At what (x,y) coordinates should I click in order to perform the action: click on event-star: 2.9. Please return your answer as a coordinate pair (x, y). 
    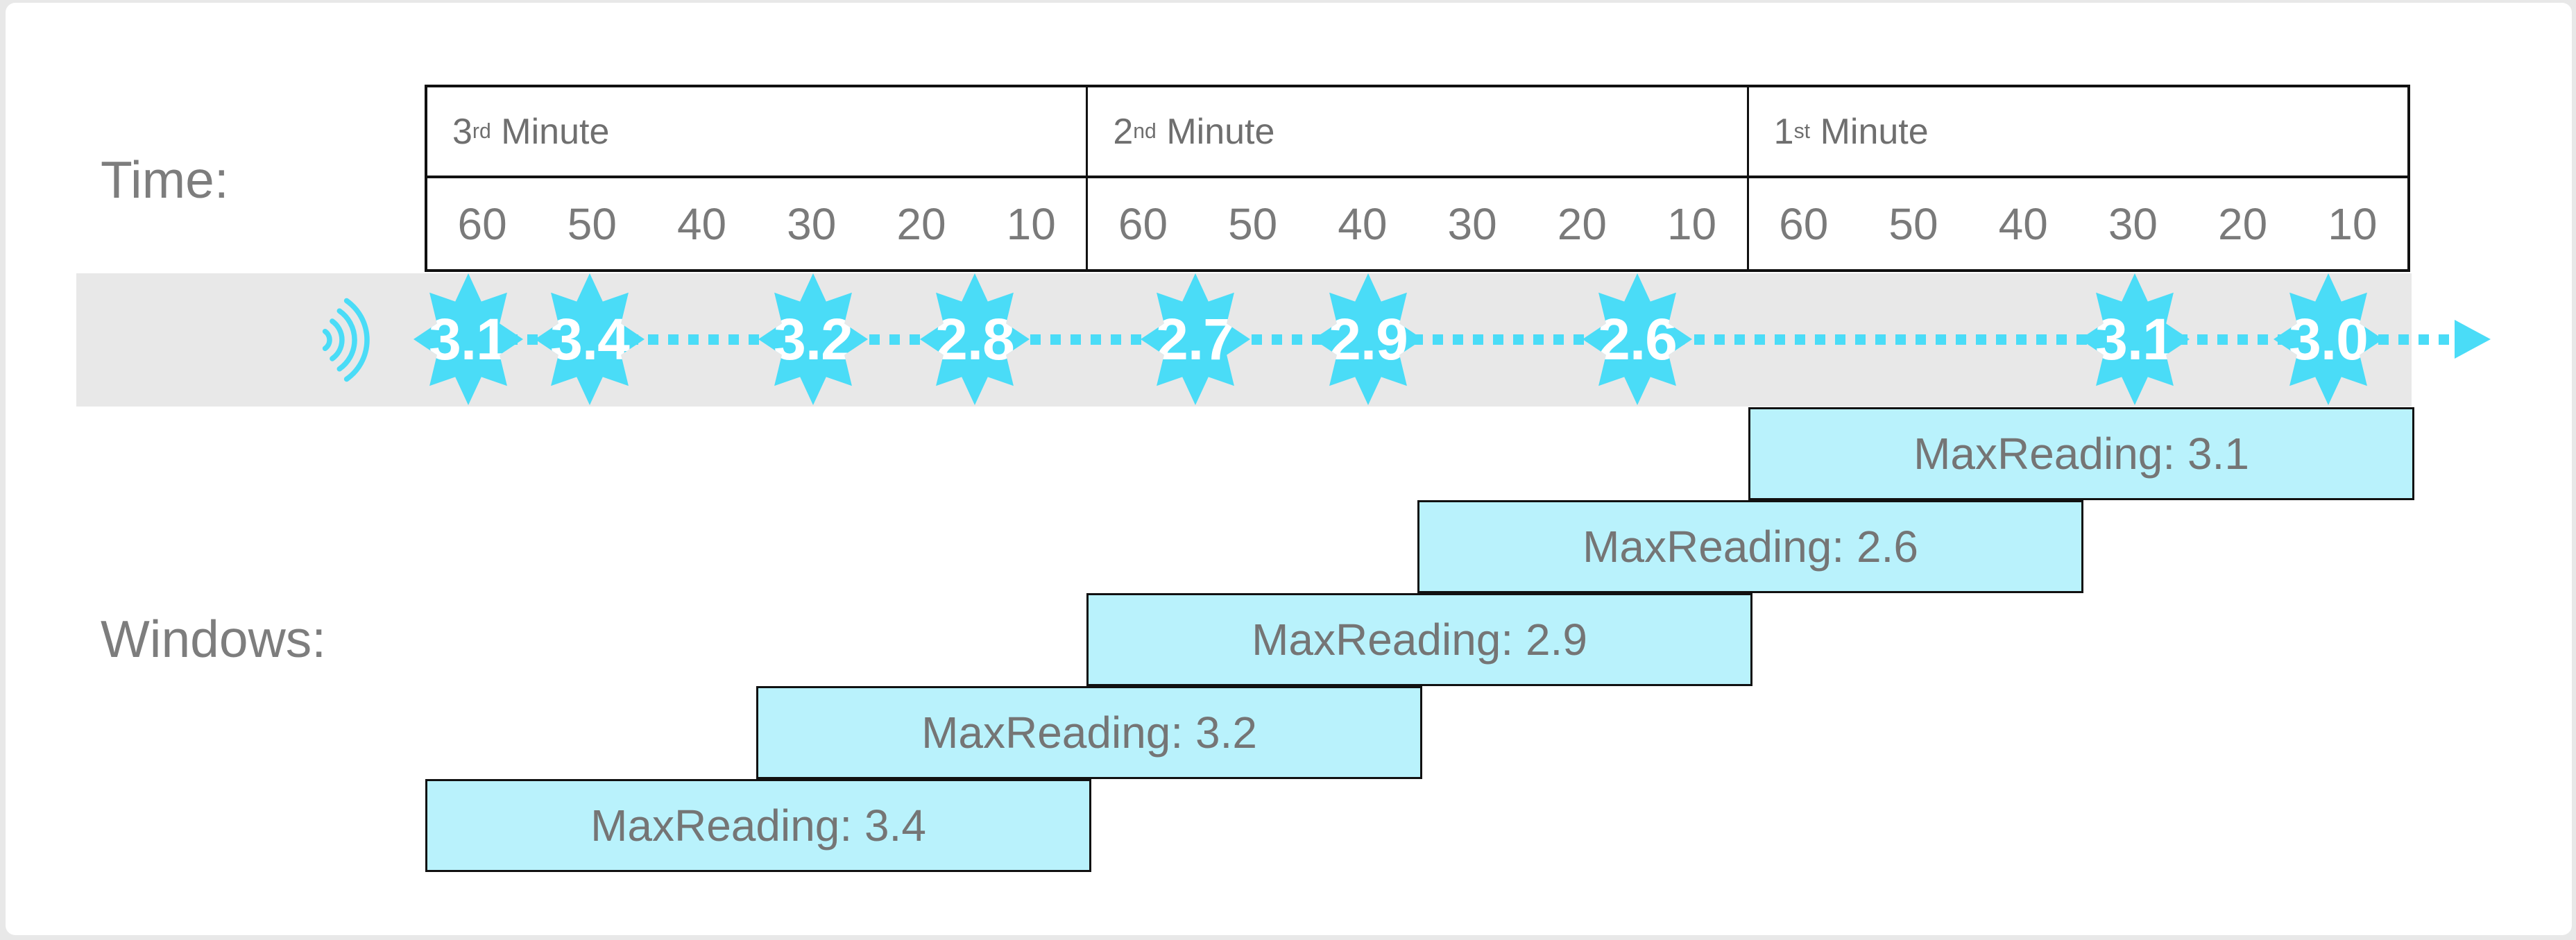
    Looking at the image, I should click on (1368, 339).